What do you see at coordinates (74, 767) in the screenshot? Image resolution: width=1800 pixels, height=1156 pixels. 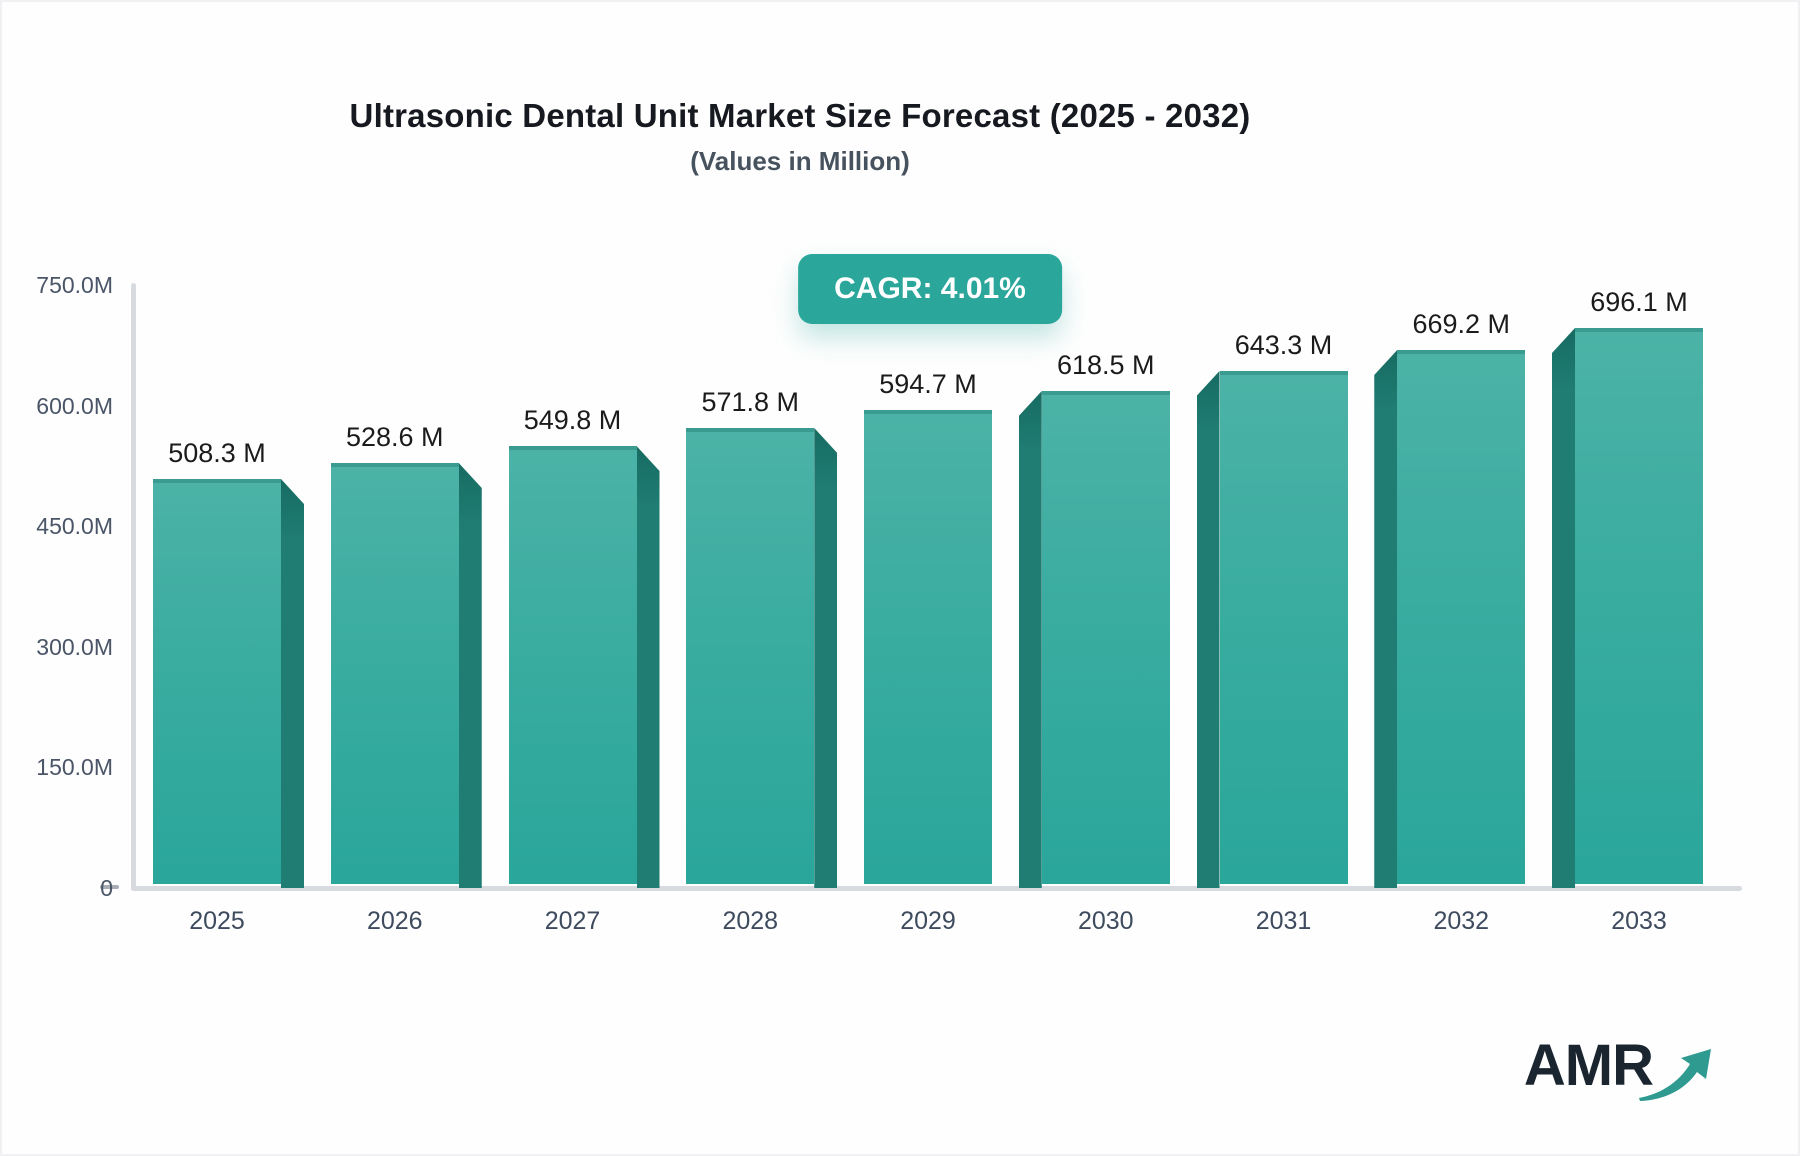 I see `y-tick-label-150.0M: 150.0M` at bounding box center [74, 767].